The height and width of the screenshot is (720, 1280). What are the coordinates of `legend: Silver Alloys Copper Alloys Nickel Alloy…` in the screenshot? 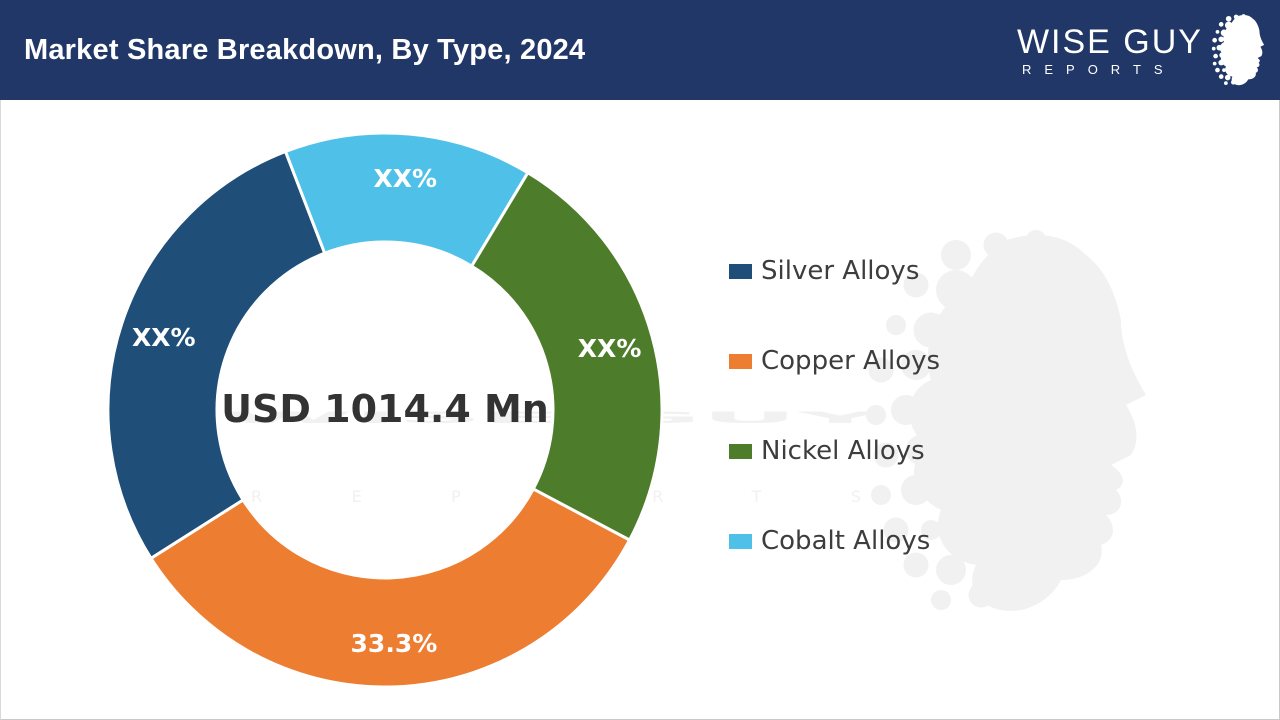 It's located at (834, 406).